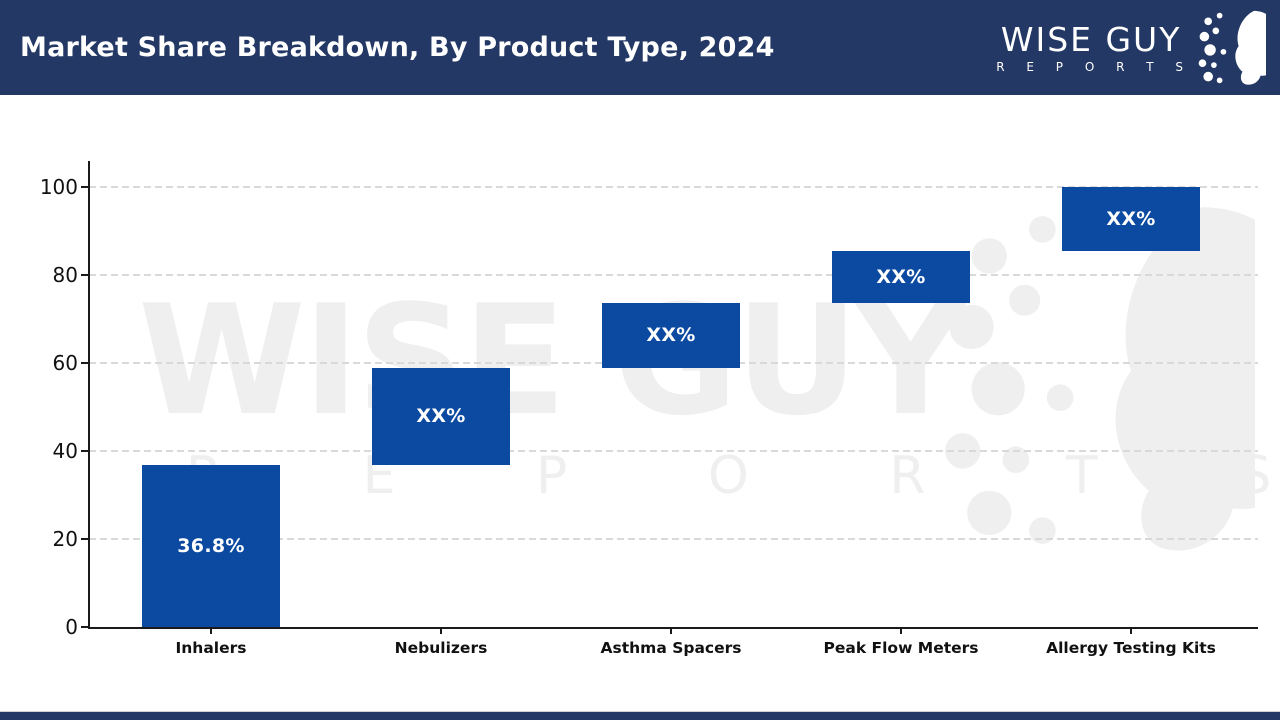  Describe the element at coordinates (65, 451) in the screenshot. I see `y-axis-tick-label: 40` at that location.